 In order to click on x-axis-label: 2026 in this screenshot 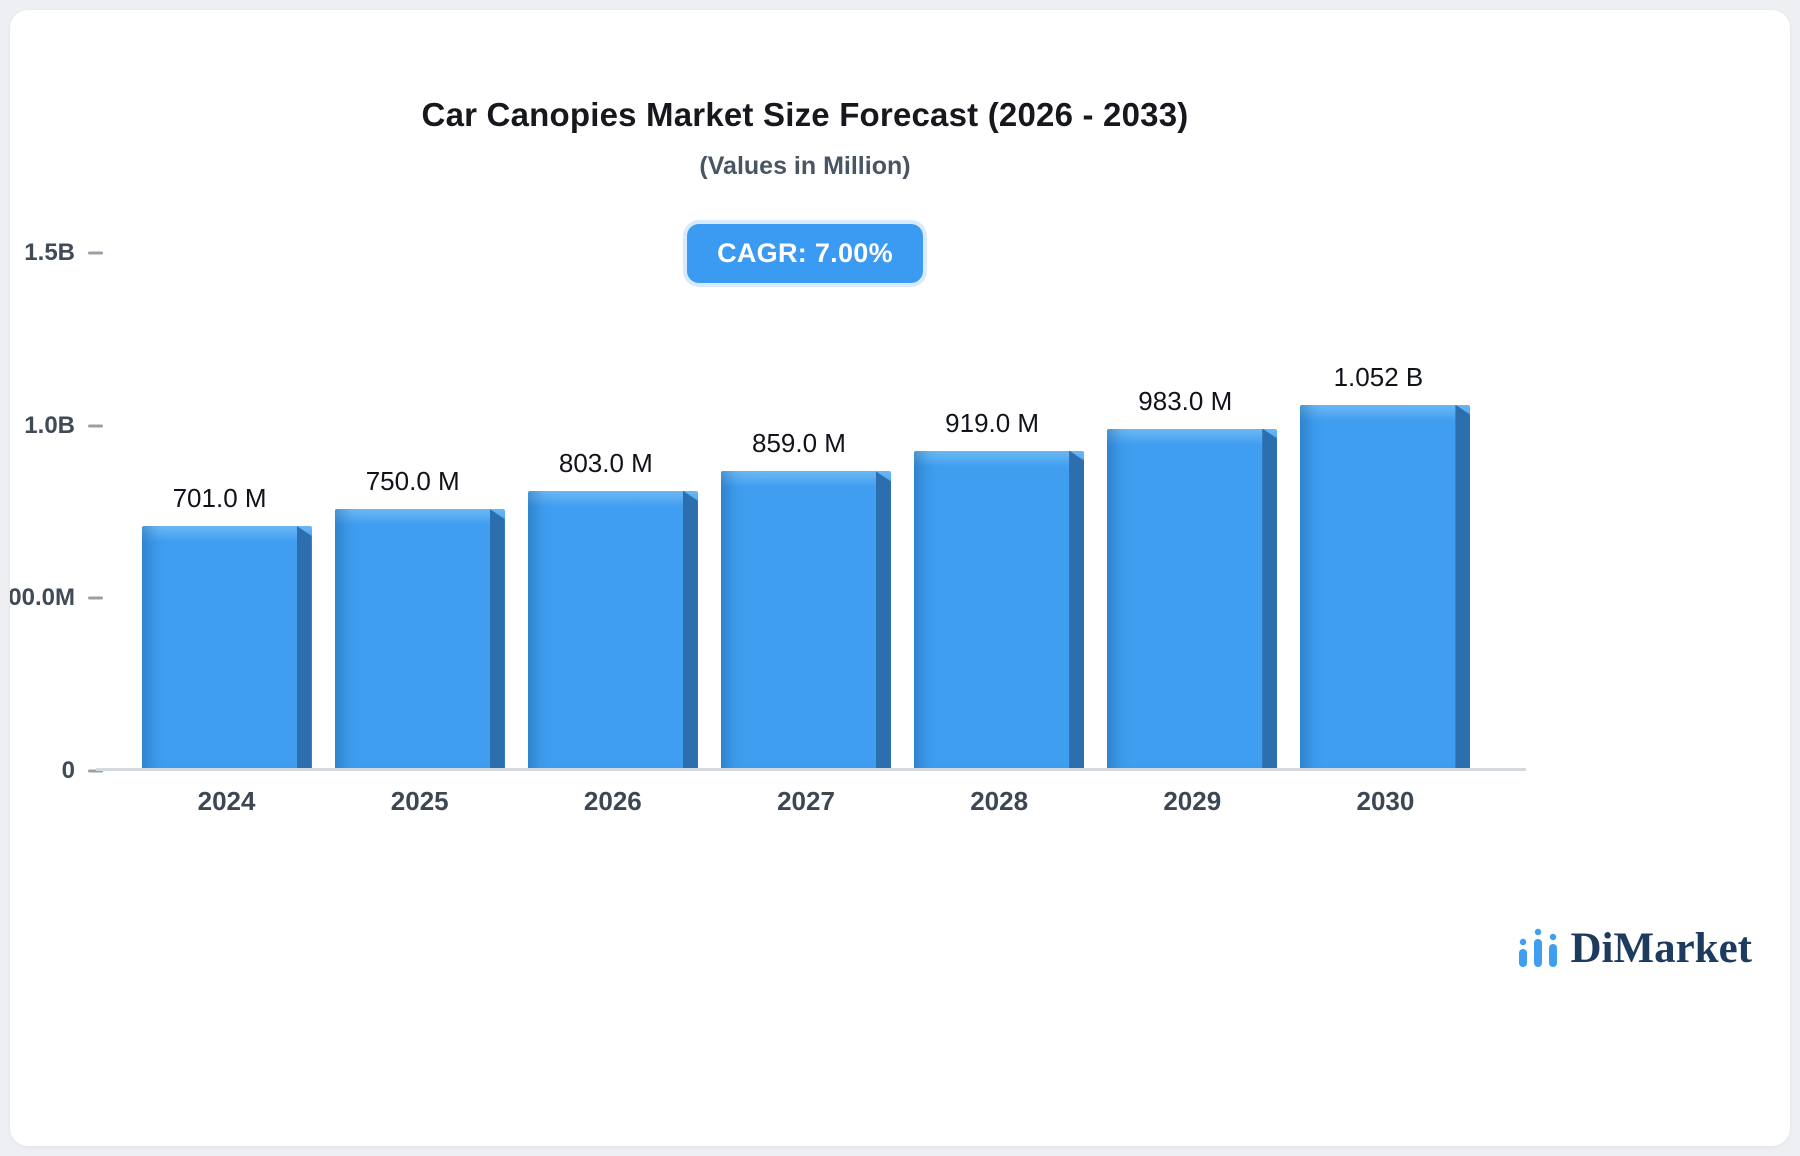, I will do `click(612, 801)`.